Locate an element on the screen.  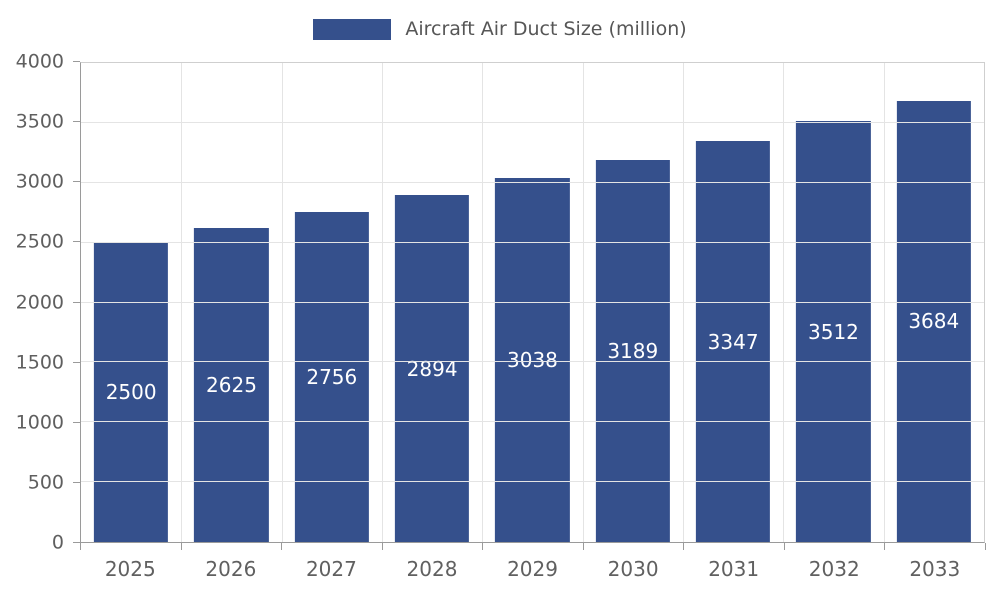
x-tick-label: 2027 is located at coordinates (331, 569).